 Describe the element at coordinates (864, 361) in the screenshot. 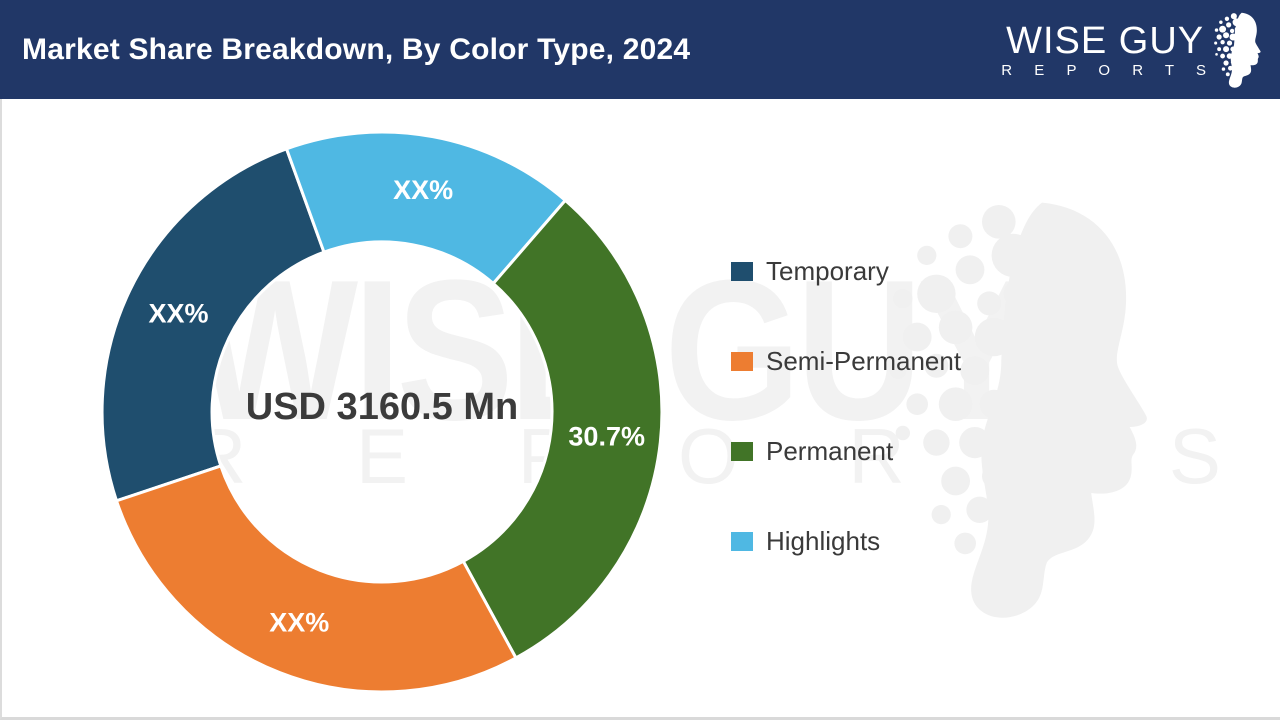

I see `legend-label: Semi-Permanent` at that location.